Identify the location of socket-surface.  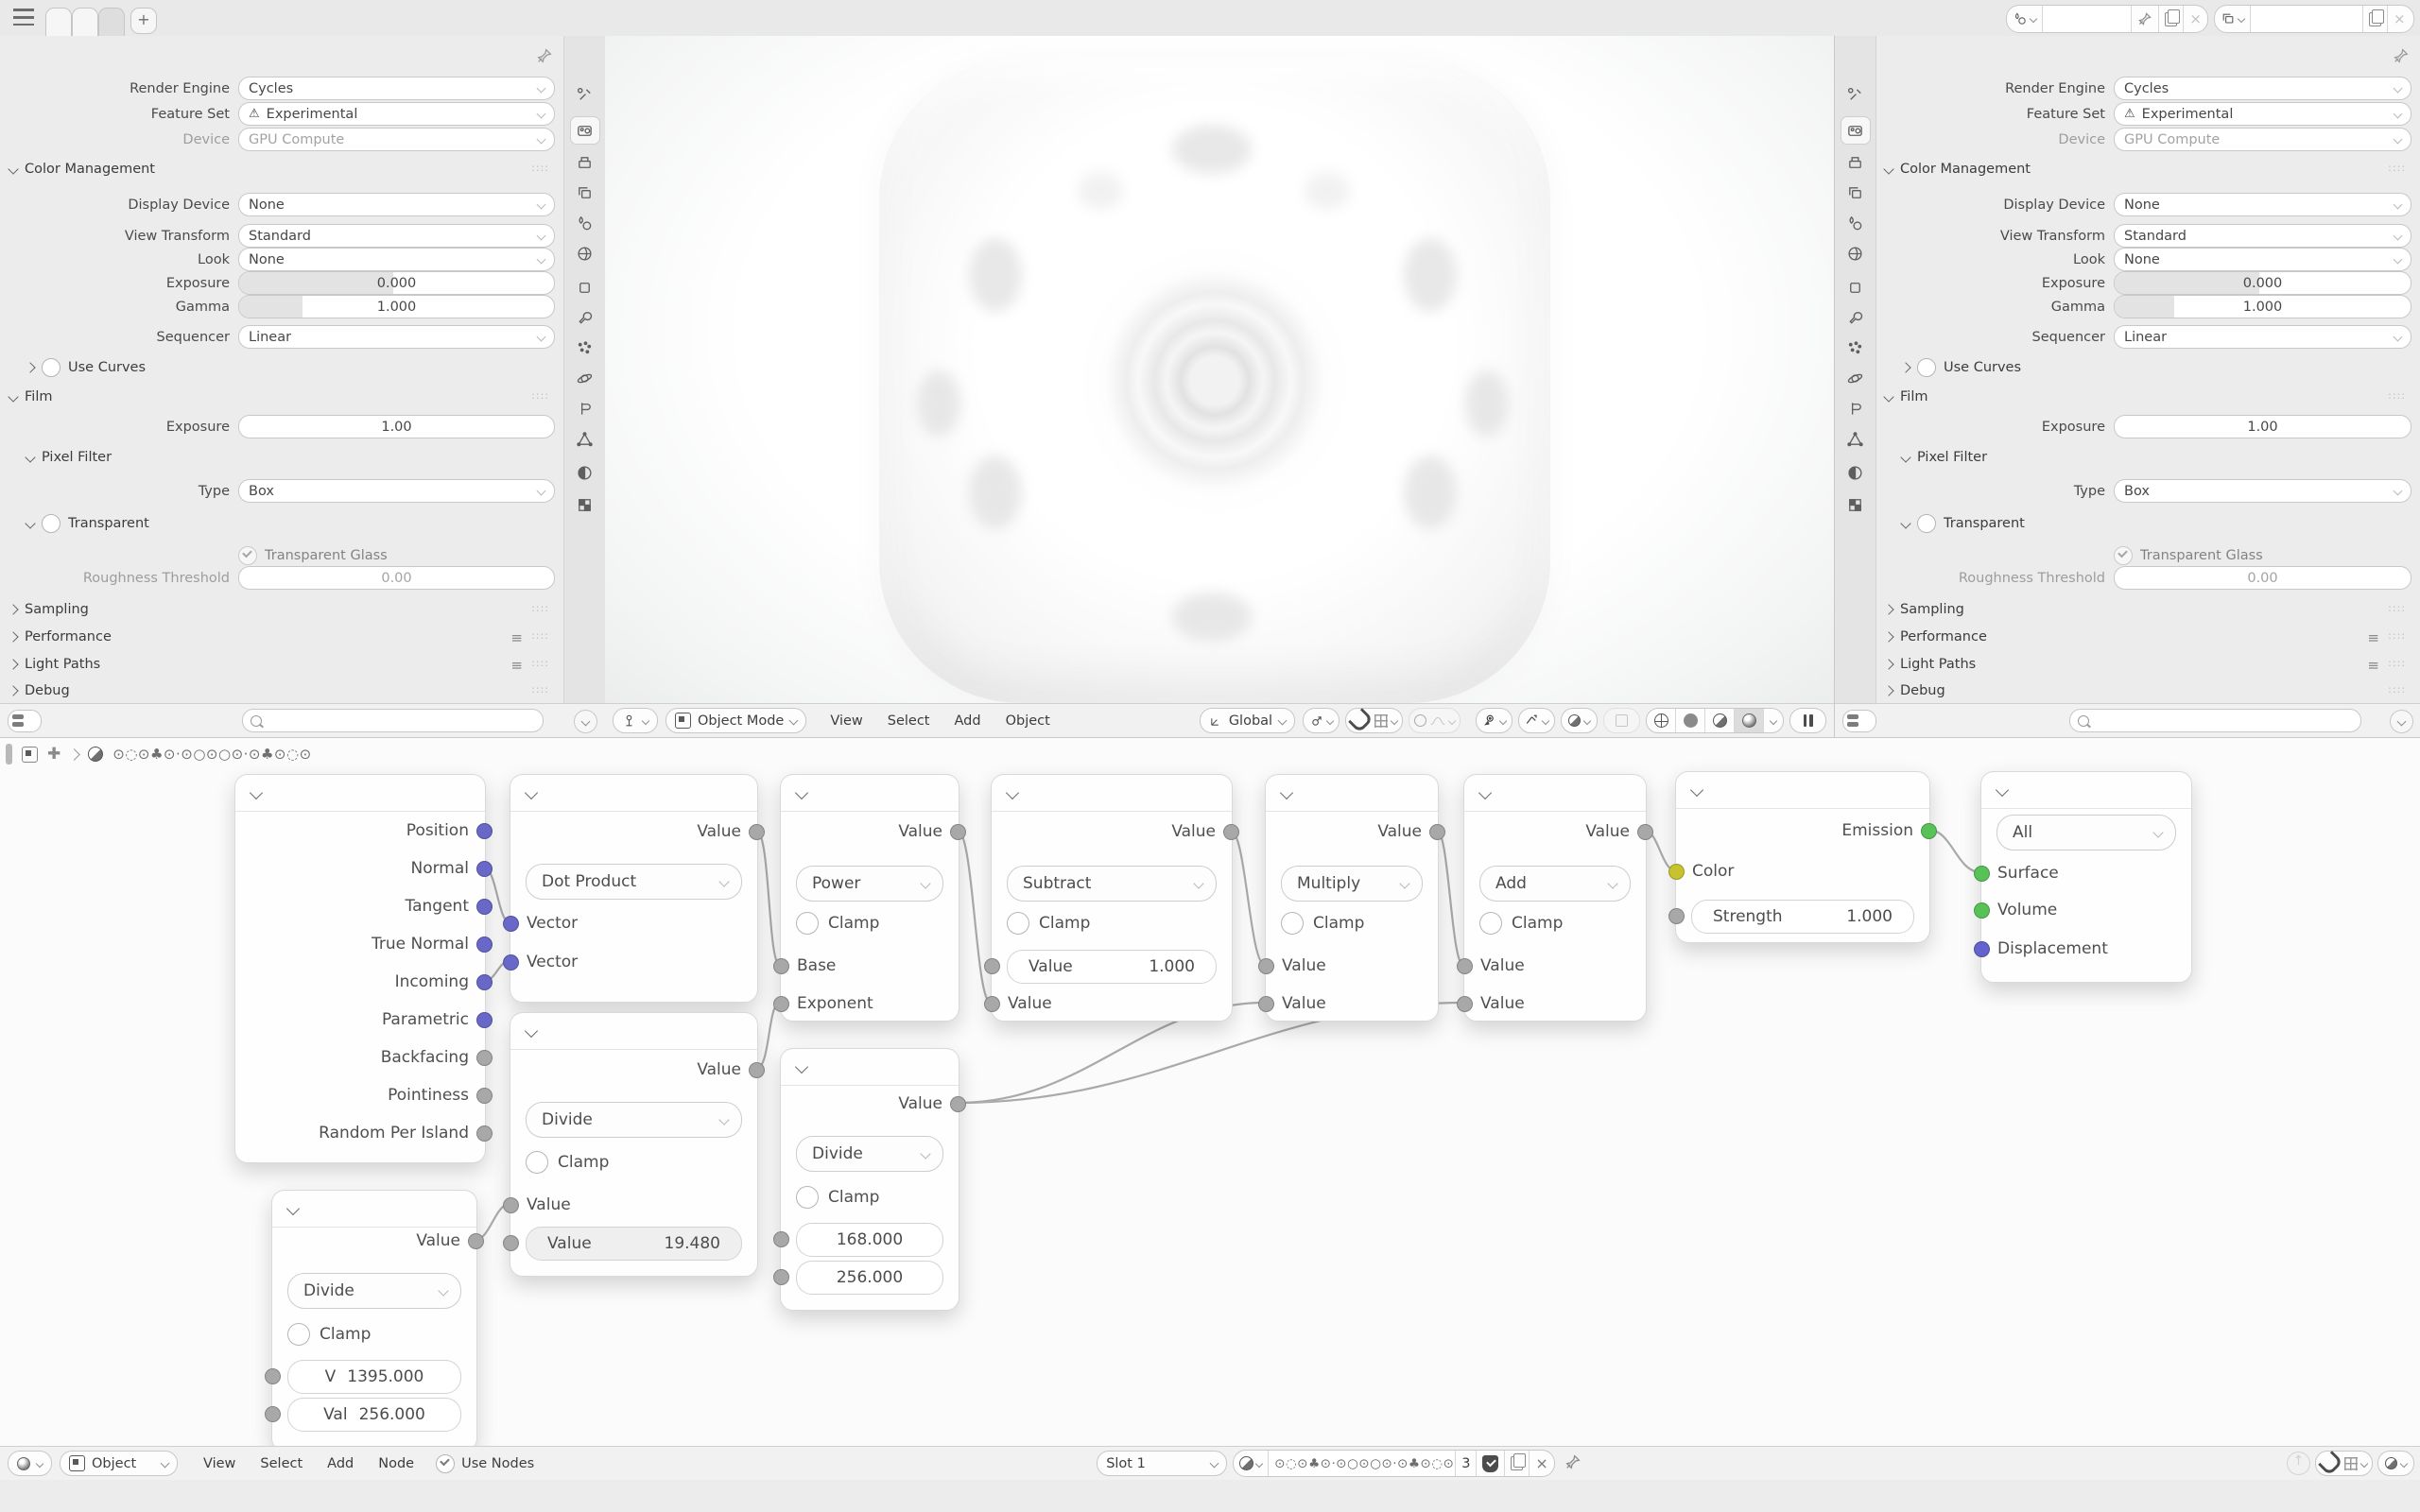
(1982, 874).